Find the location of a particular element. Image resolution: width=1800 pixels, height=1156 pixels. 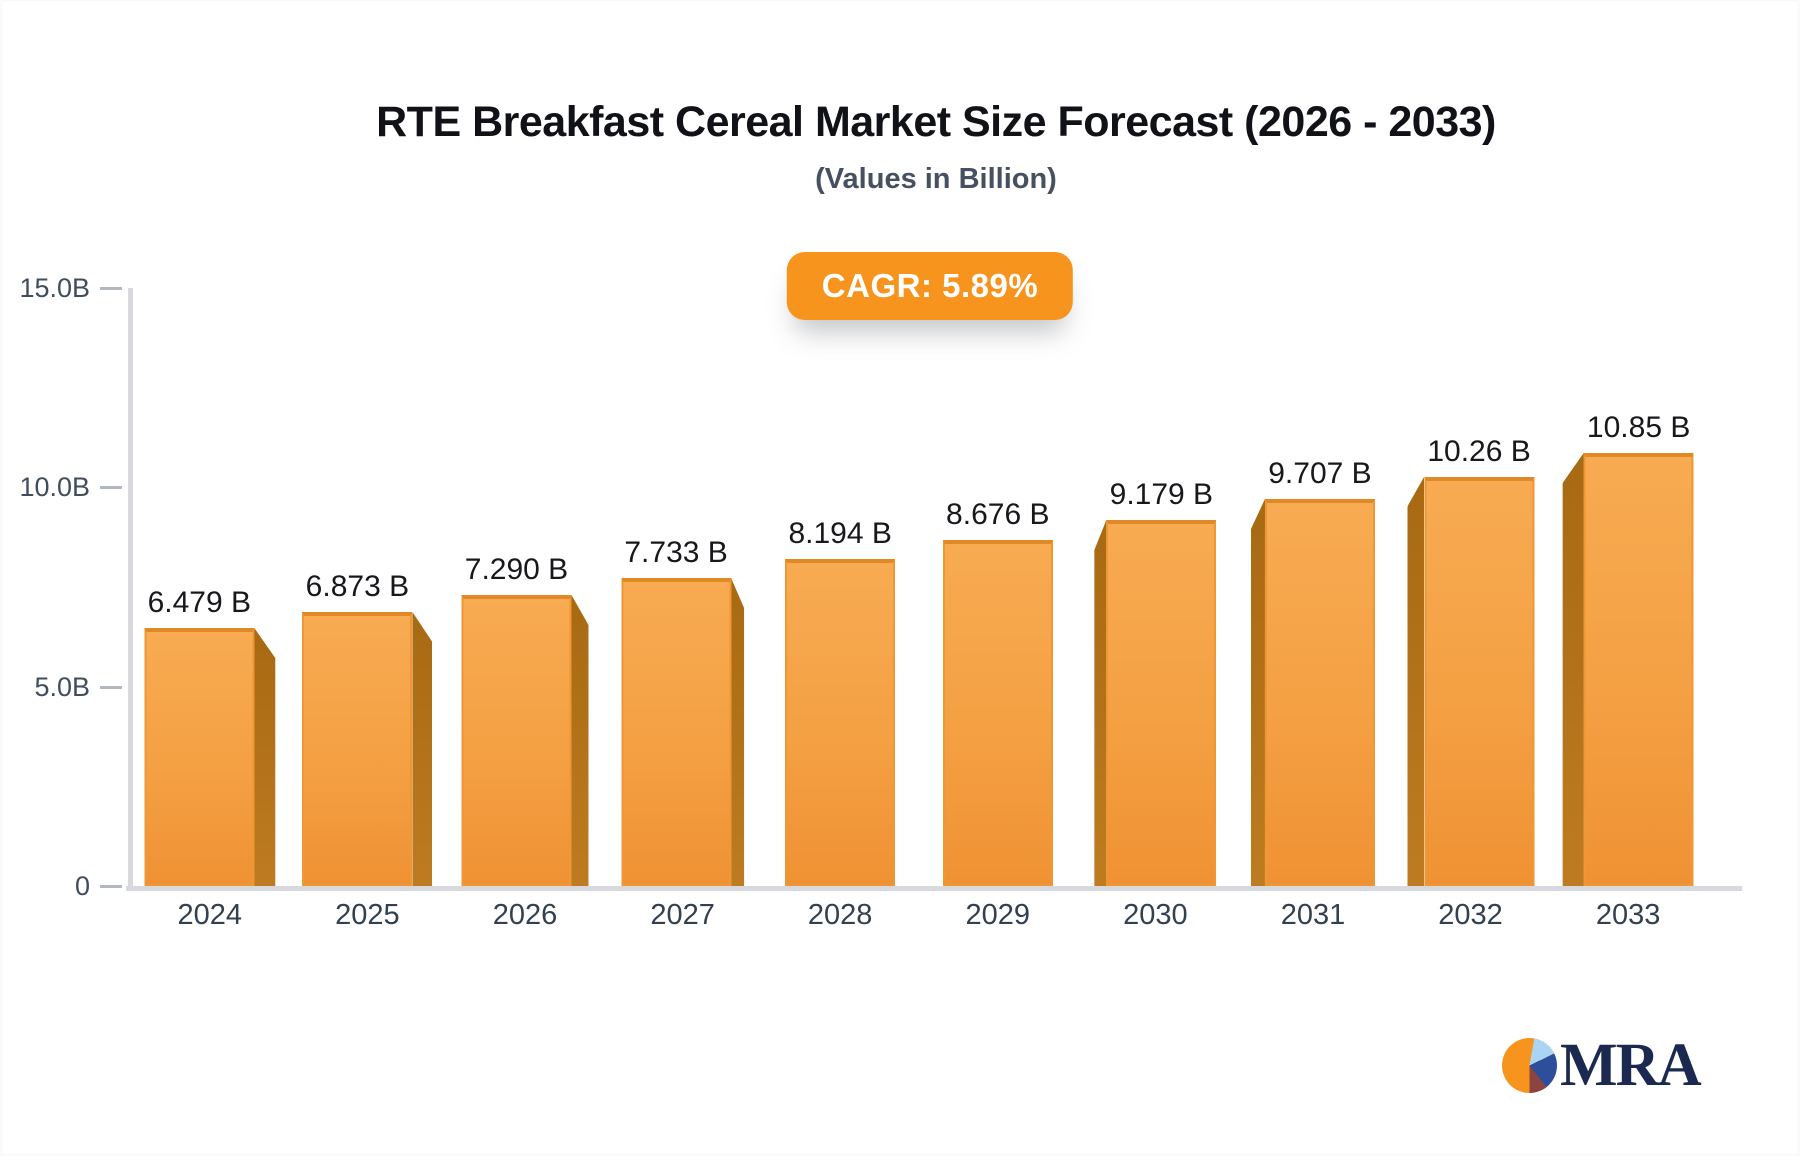

bar-slot: 6.873 B 2025 is located at coordinates (368, 609).